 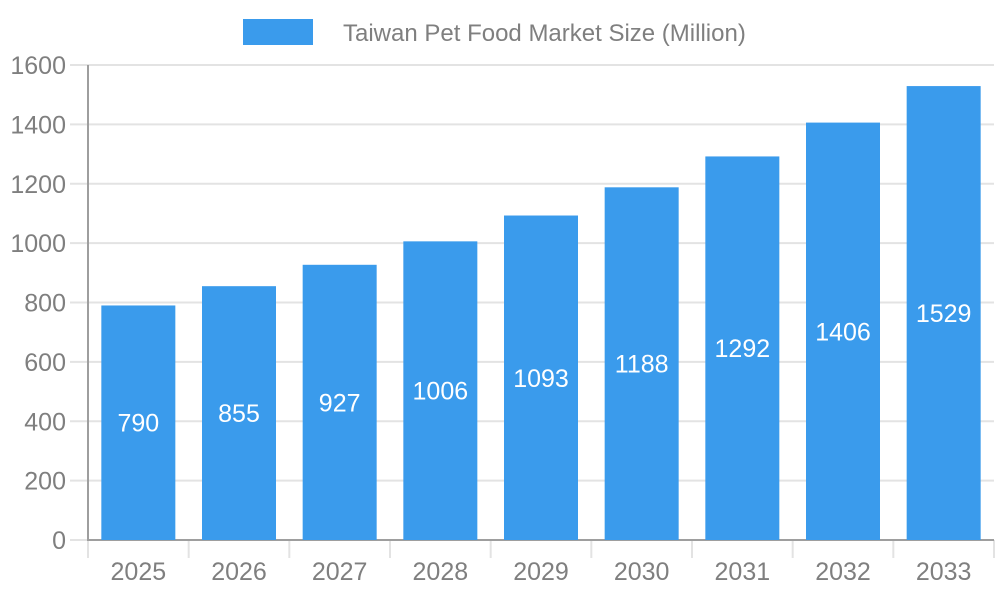 I want to click on bar-value-label: 1292, so click(x=743, y=349).